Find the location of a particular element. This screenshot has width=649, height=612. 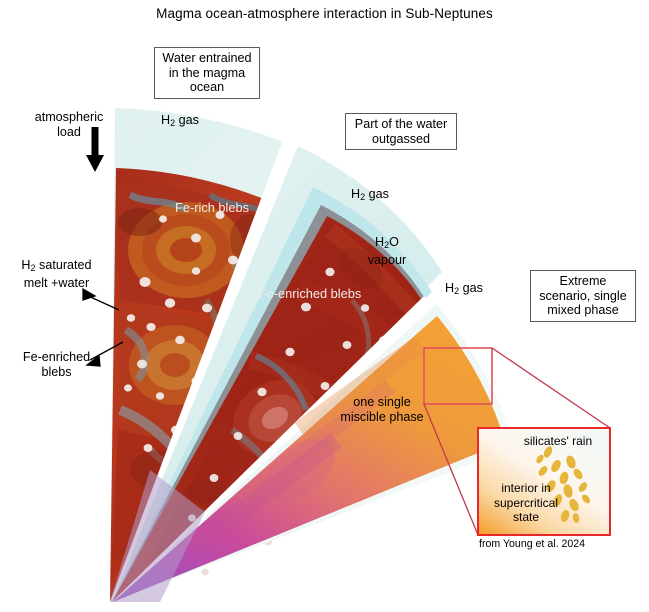

h2-saturated-post: saturated is located at coordinates (63, 265).